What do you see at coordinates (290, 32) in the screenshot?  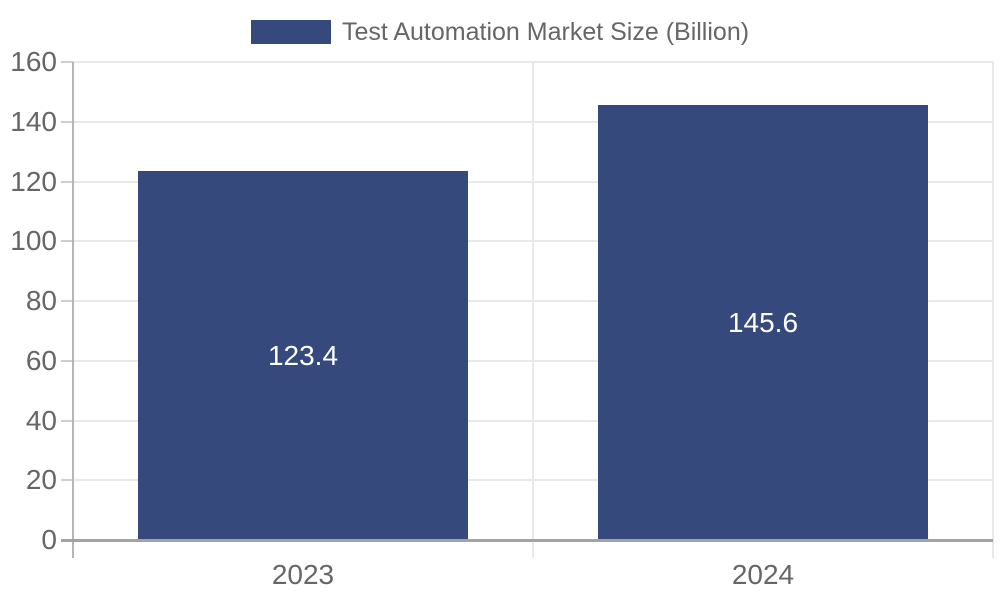 I see `legend-swatch` at bounding box center [290, 32].